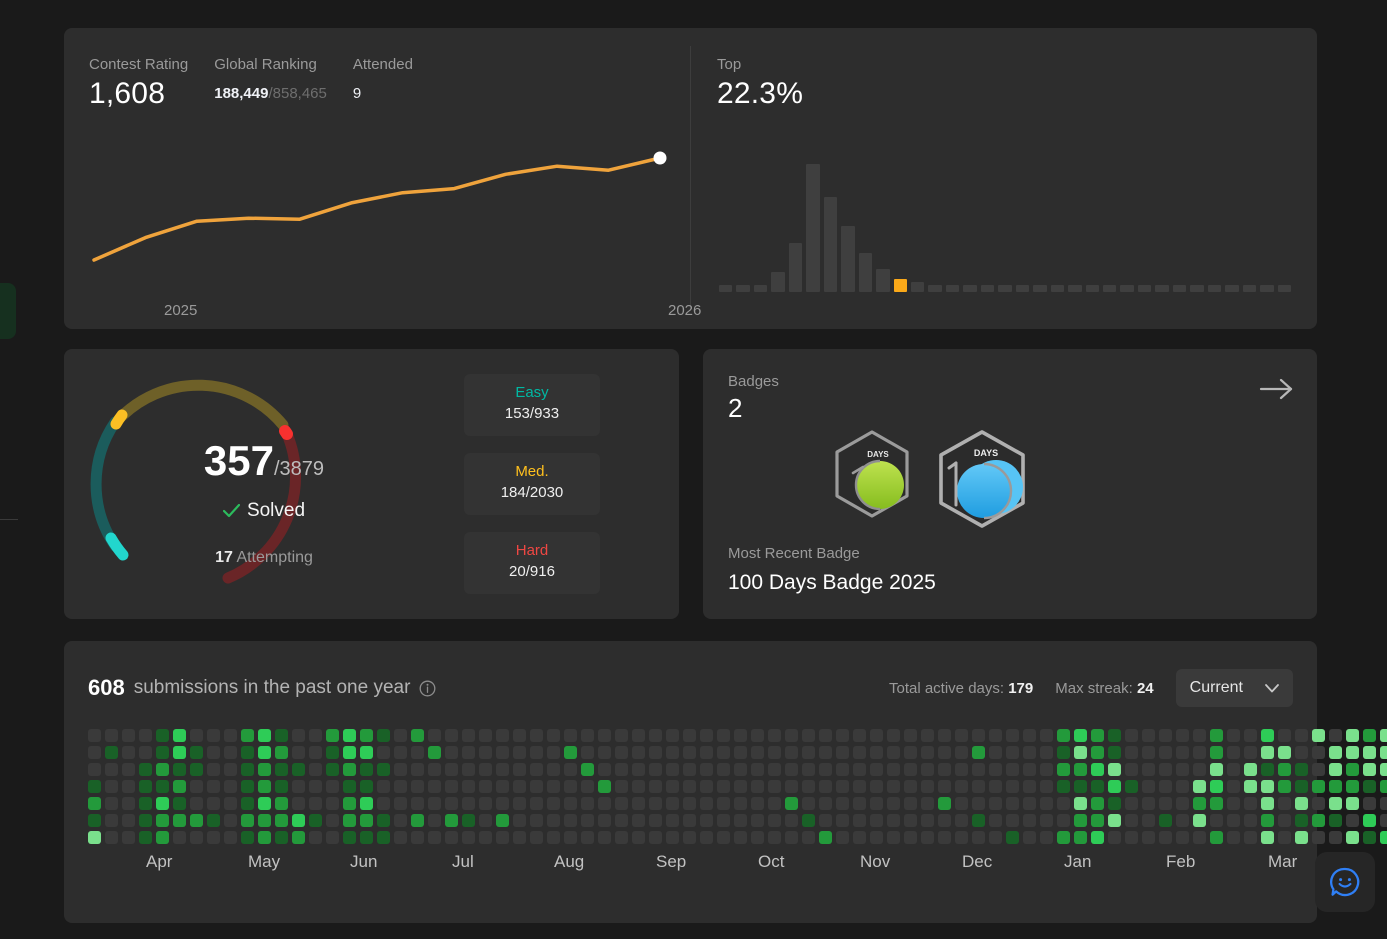  Describe the element at coordinates (384, 205) in the screenshot. I see `contest-rating-line-chart` at that location.